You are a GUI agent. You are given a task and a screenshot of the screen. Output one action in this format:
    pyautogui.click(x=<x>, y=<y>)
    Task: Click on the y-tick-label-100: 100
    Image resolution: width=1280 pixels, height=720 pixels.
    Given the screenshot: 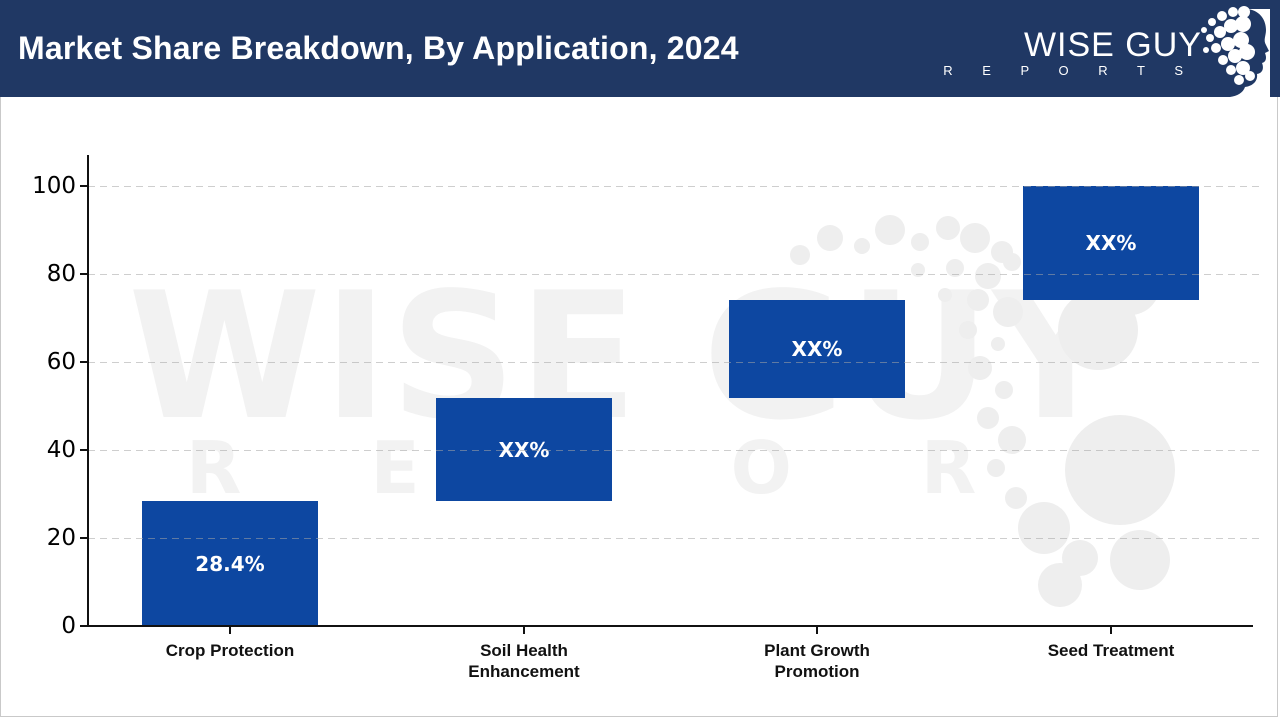 What is the action you would take?
    pyautogui.click(x=54, y=186)
    